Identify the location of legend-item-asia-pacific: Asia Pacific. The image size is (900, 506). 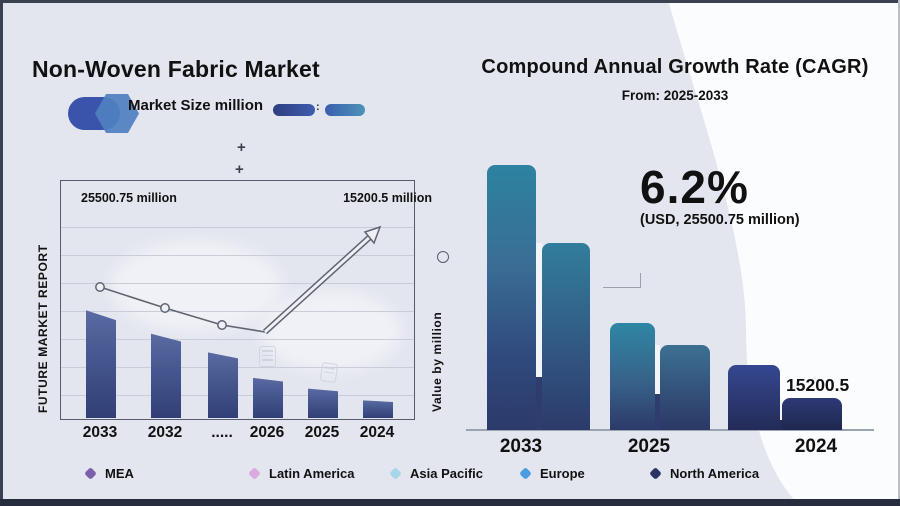
(436, 473).